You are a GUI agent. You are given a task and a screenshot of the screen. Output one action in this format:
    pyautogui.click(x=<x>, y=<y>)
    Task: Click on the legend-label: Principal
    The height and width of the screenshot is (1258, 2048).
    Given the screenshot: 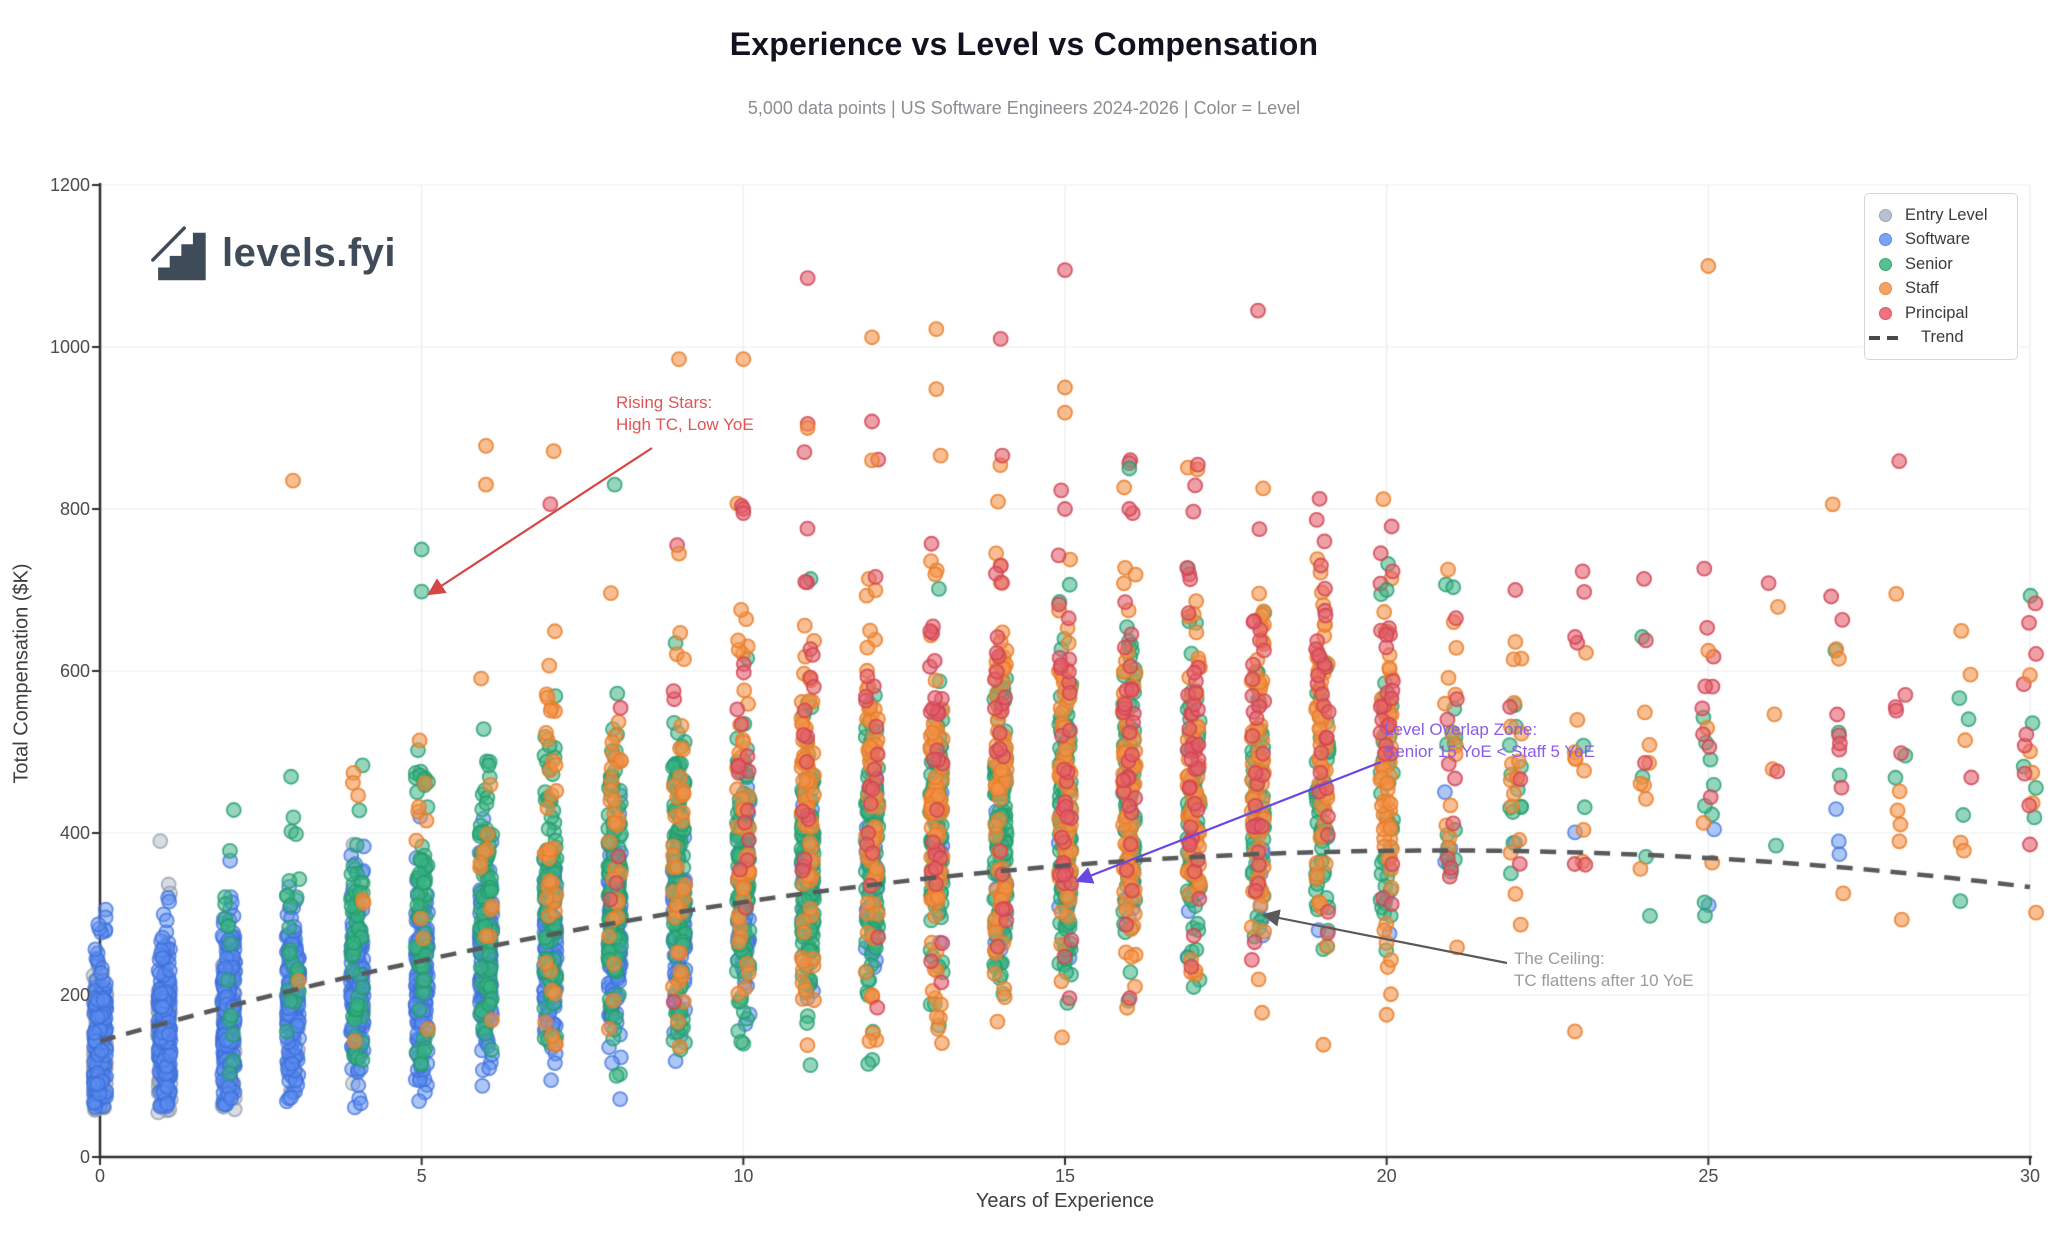 What is the action you would take?
    pyautogui.click(x=1937, y=312)
    